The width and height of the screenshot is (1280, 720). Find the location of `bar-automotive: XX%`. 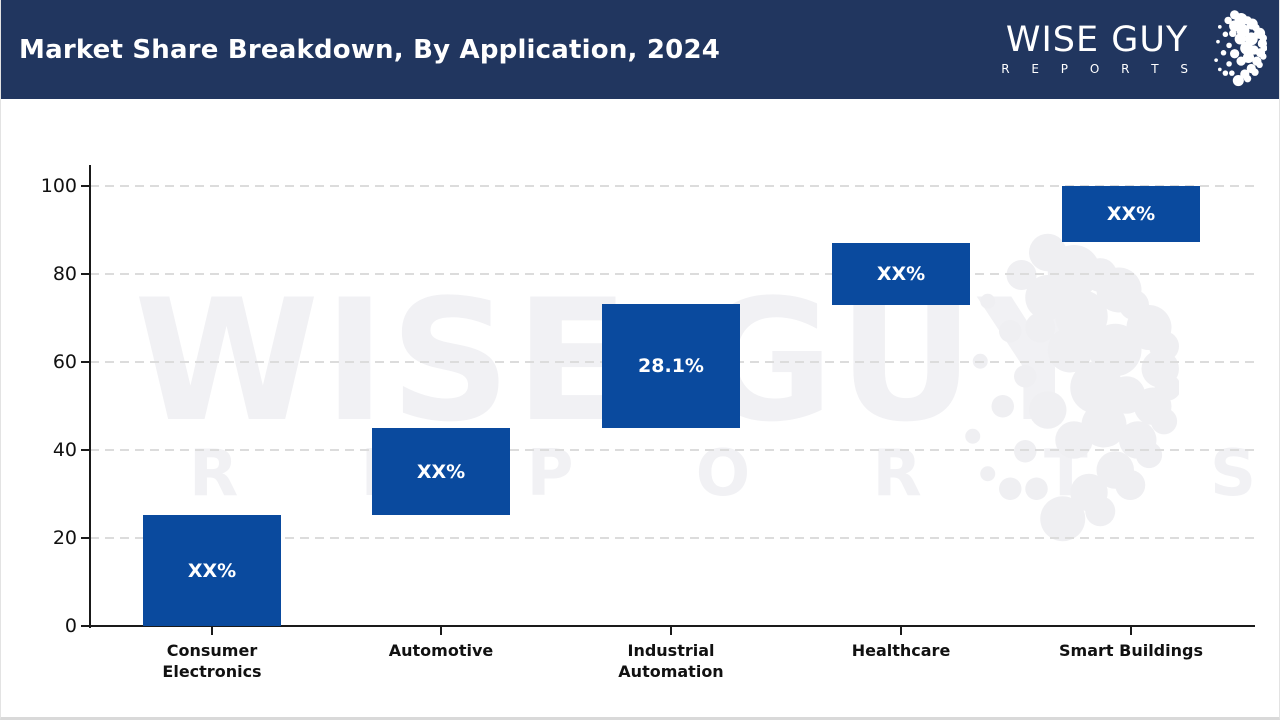

bar-automotive: XX% is located at coordinates (441, 472).